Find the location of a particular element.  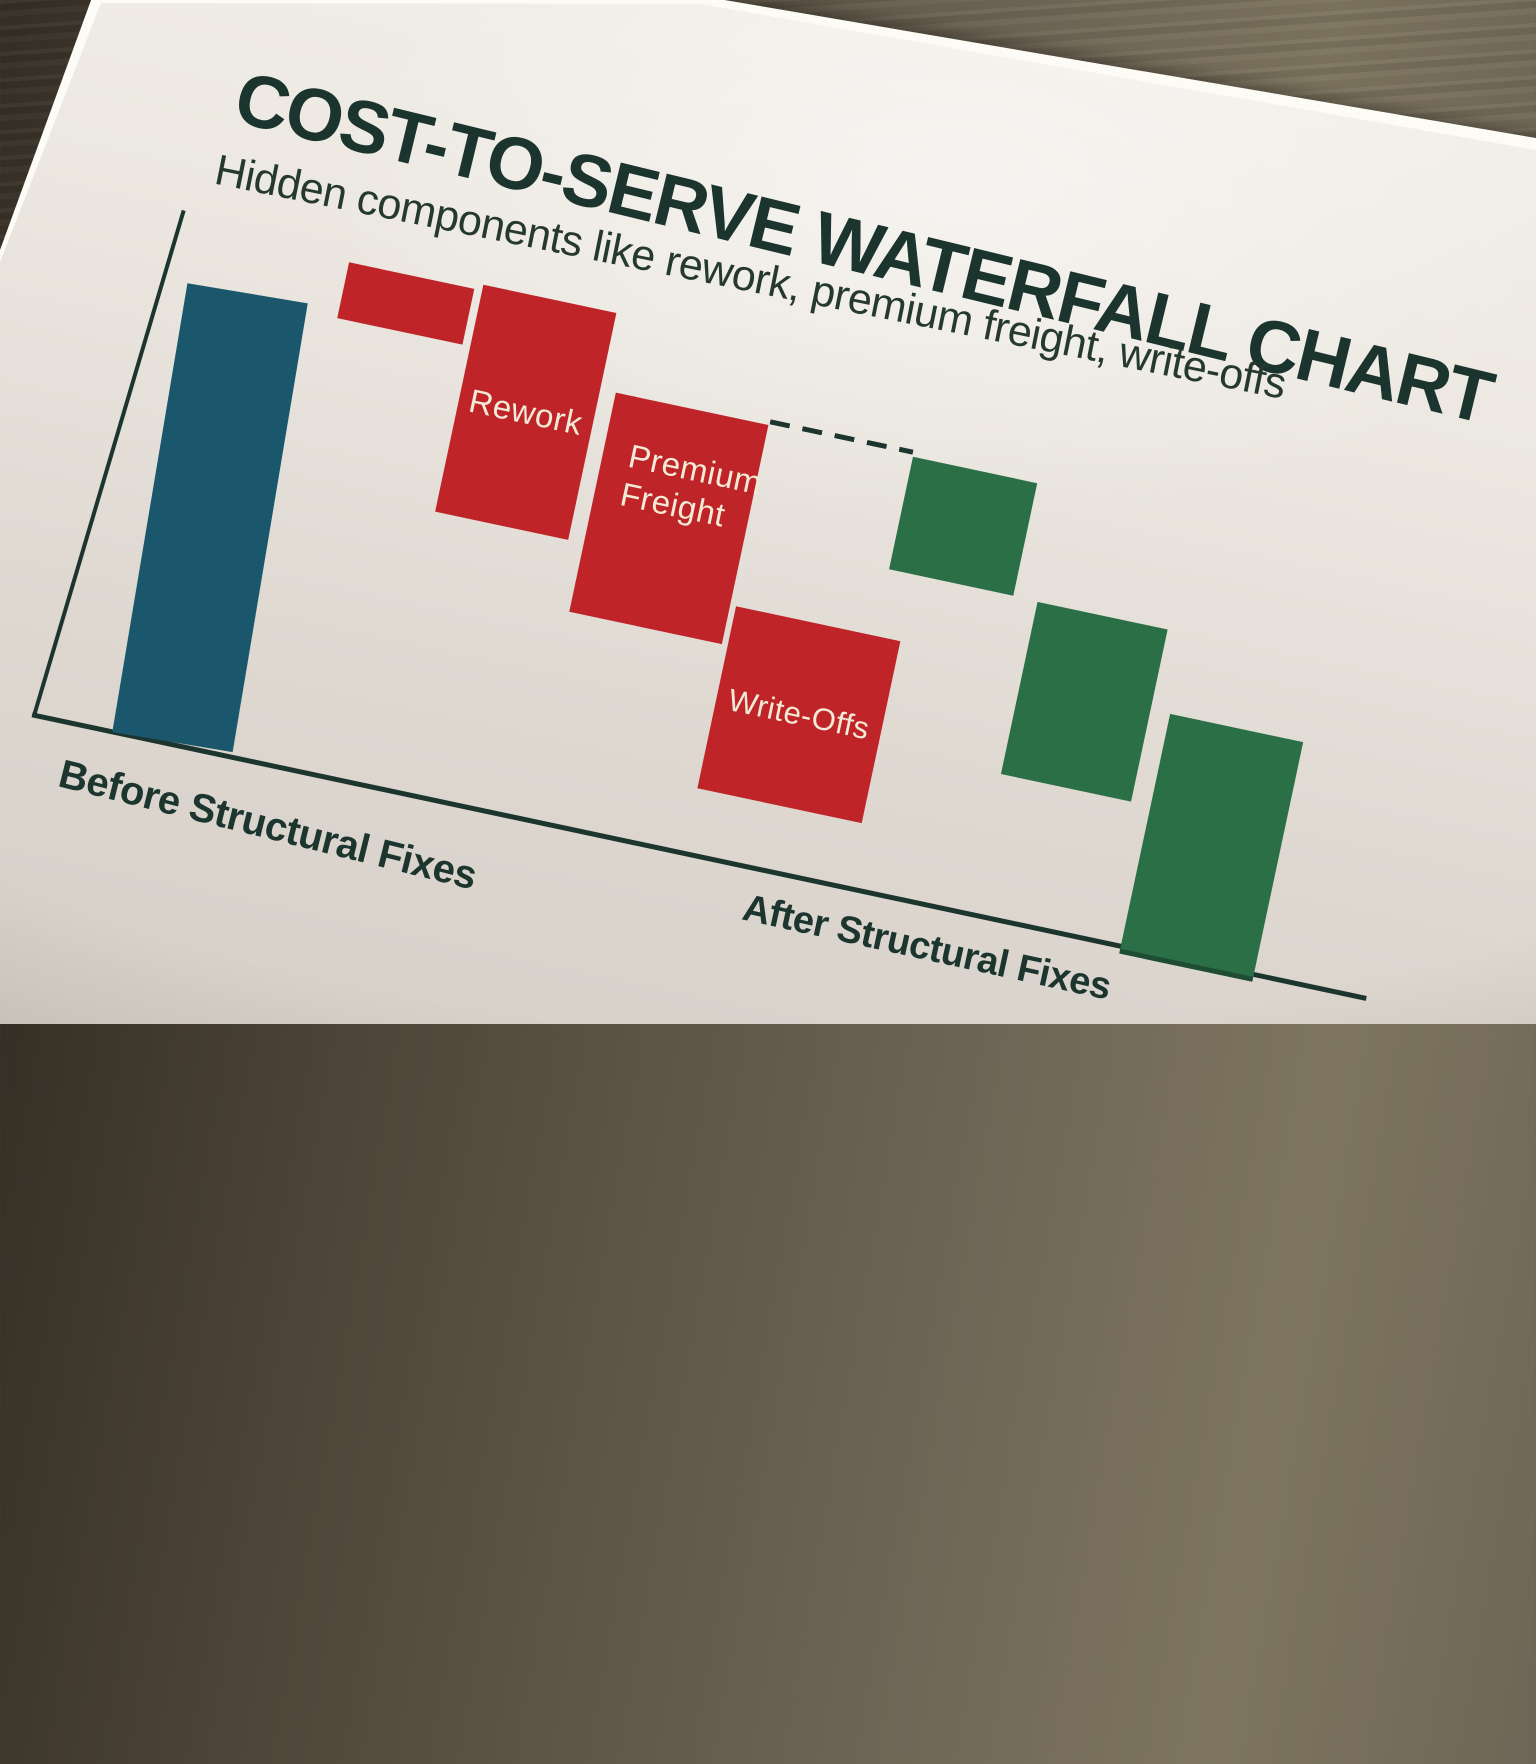

dashed-connector-line is located at coordinates (841, 437).